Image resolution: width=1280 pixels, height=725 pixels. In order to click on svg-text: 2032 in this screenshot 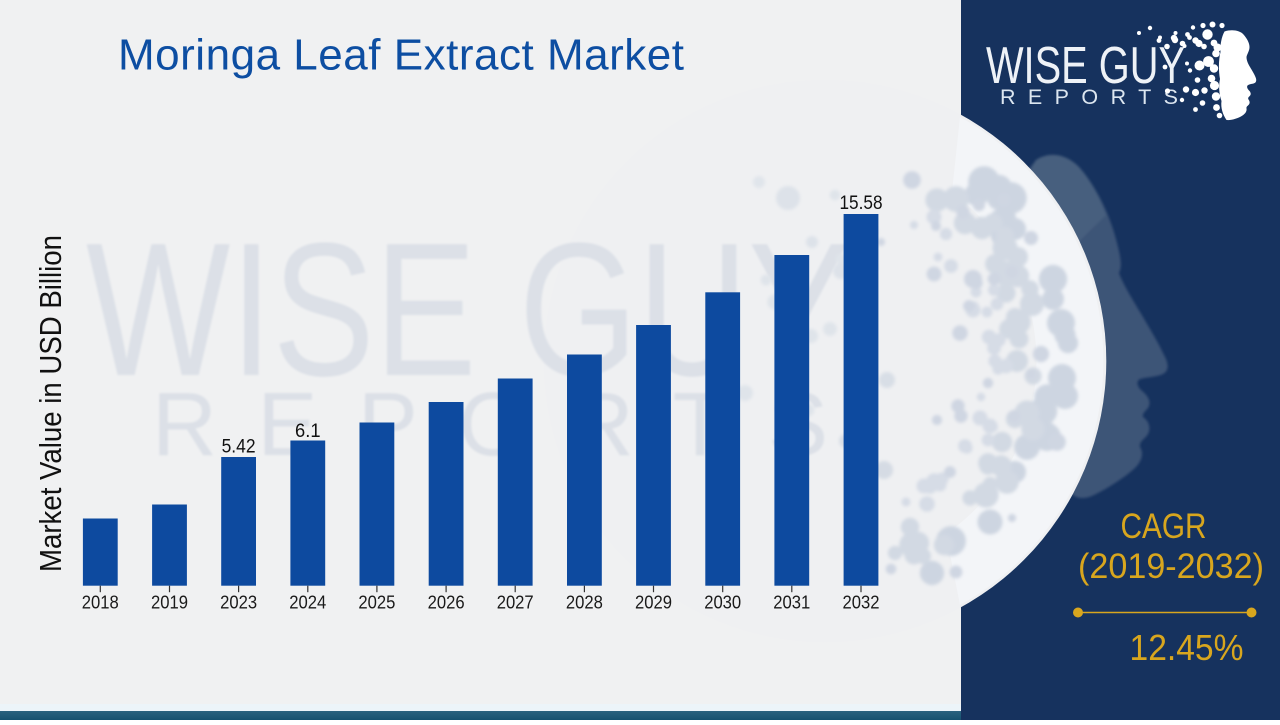, I will do `click(861, 603)`.